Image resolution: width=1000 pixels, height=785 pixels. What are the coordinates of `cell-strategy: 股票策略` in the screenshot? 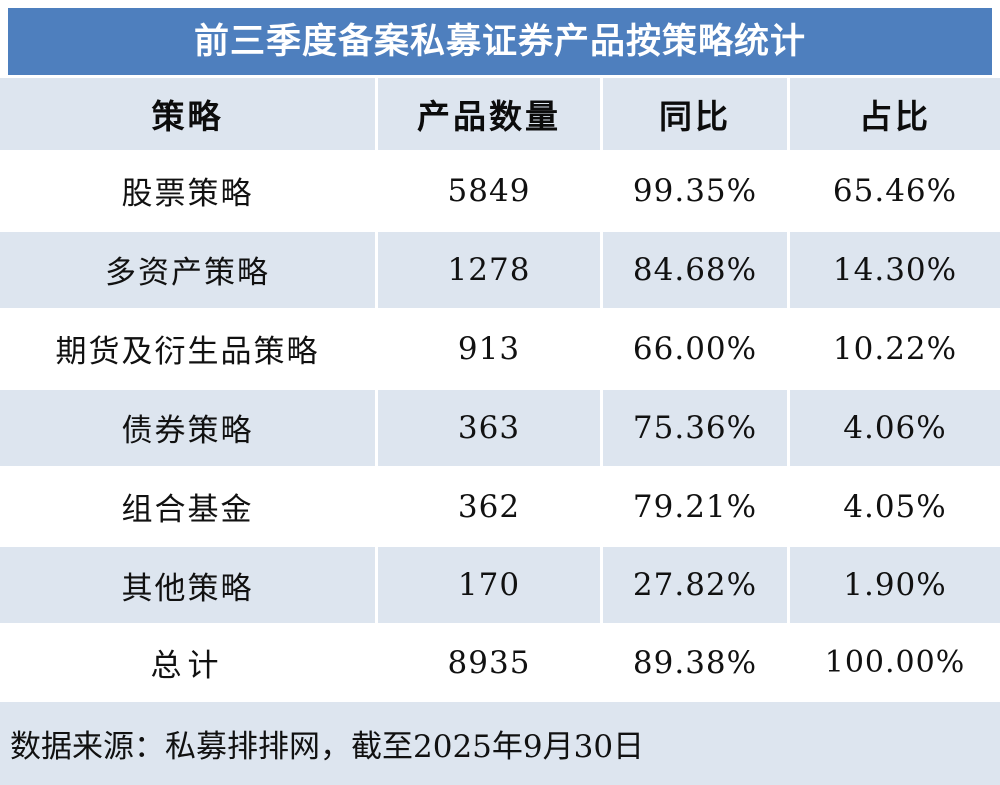 It's located at (189, 191).